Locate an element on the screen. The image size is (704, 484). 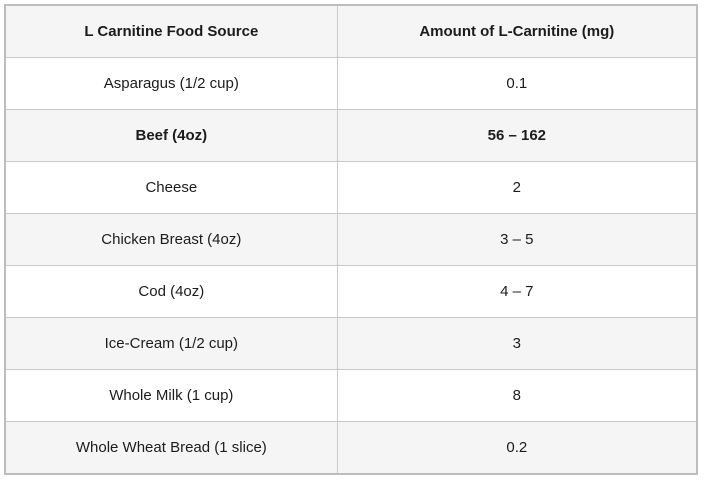
food-source-cell: Ice-Cream (1/2 cup) is located at coordinates (171, 343).